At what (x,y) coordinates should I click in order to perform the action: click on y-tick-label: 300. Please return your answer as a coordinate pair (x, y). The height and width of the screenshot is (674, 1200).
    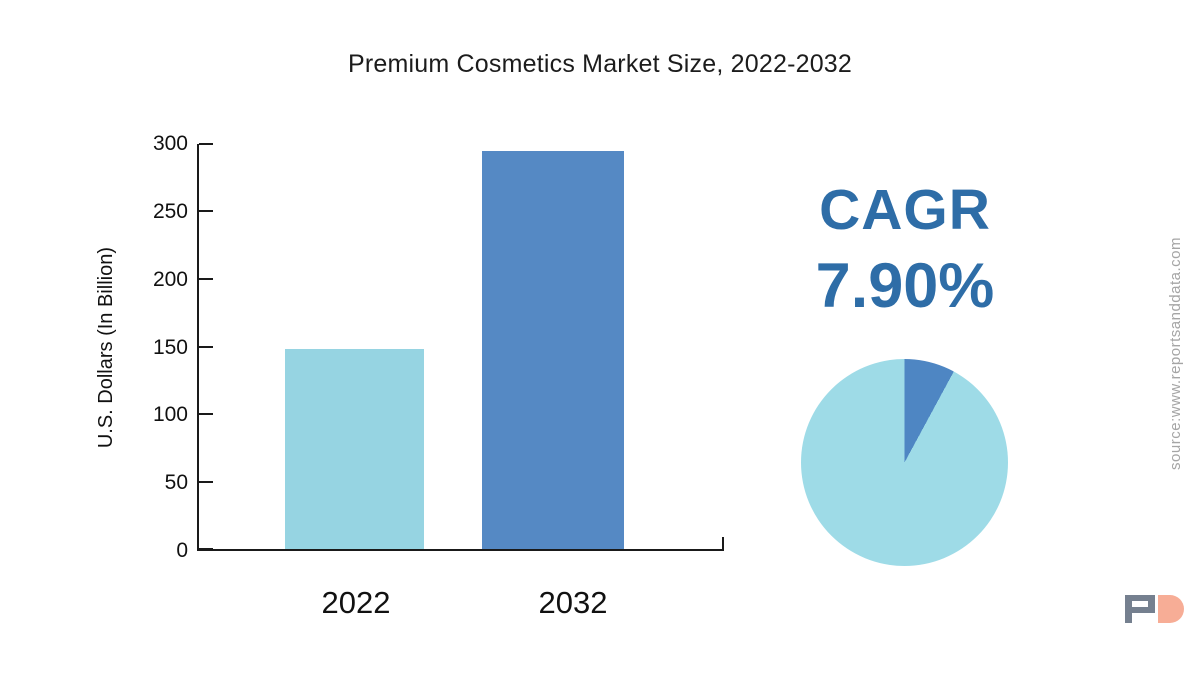
    Looking at the image, I should click on (170, 143).